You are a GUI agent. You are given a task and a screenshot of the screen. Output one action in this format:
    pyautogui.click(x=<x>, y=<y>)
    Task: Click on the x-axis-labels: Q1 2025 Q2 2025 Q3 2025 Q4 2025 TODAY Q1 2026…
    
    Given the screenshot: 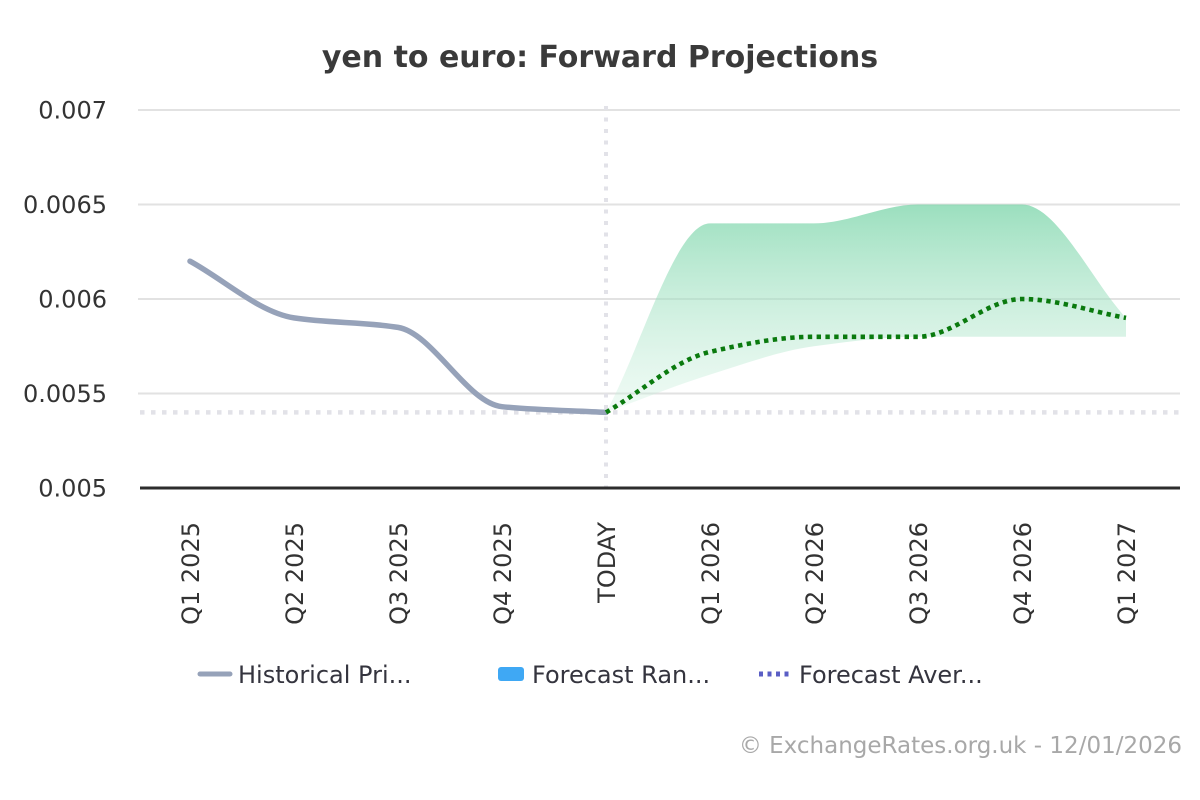 What is the action you would take?
    pyautogui.click(x=659, y=573)
    